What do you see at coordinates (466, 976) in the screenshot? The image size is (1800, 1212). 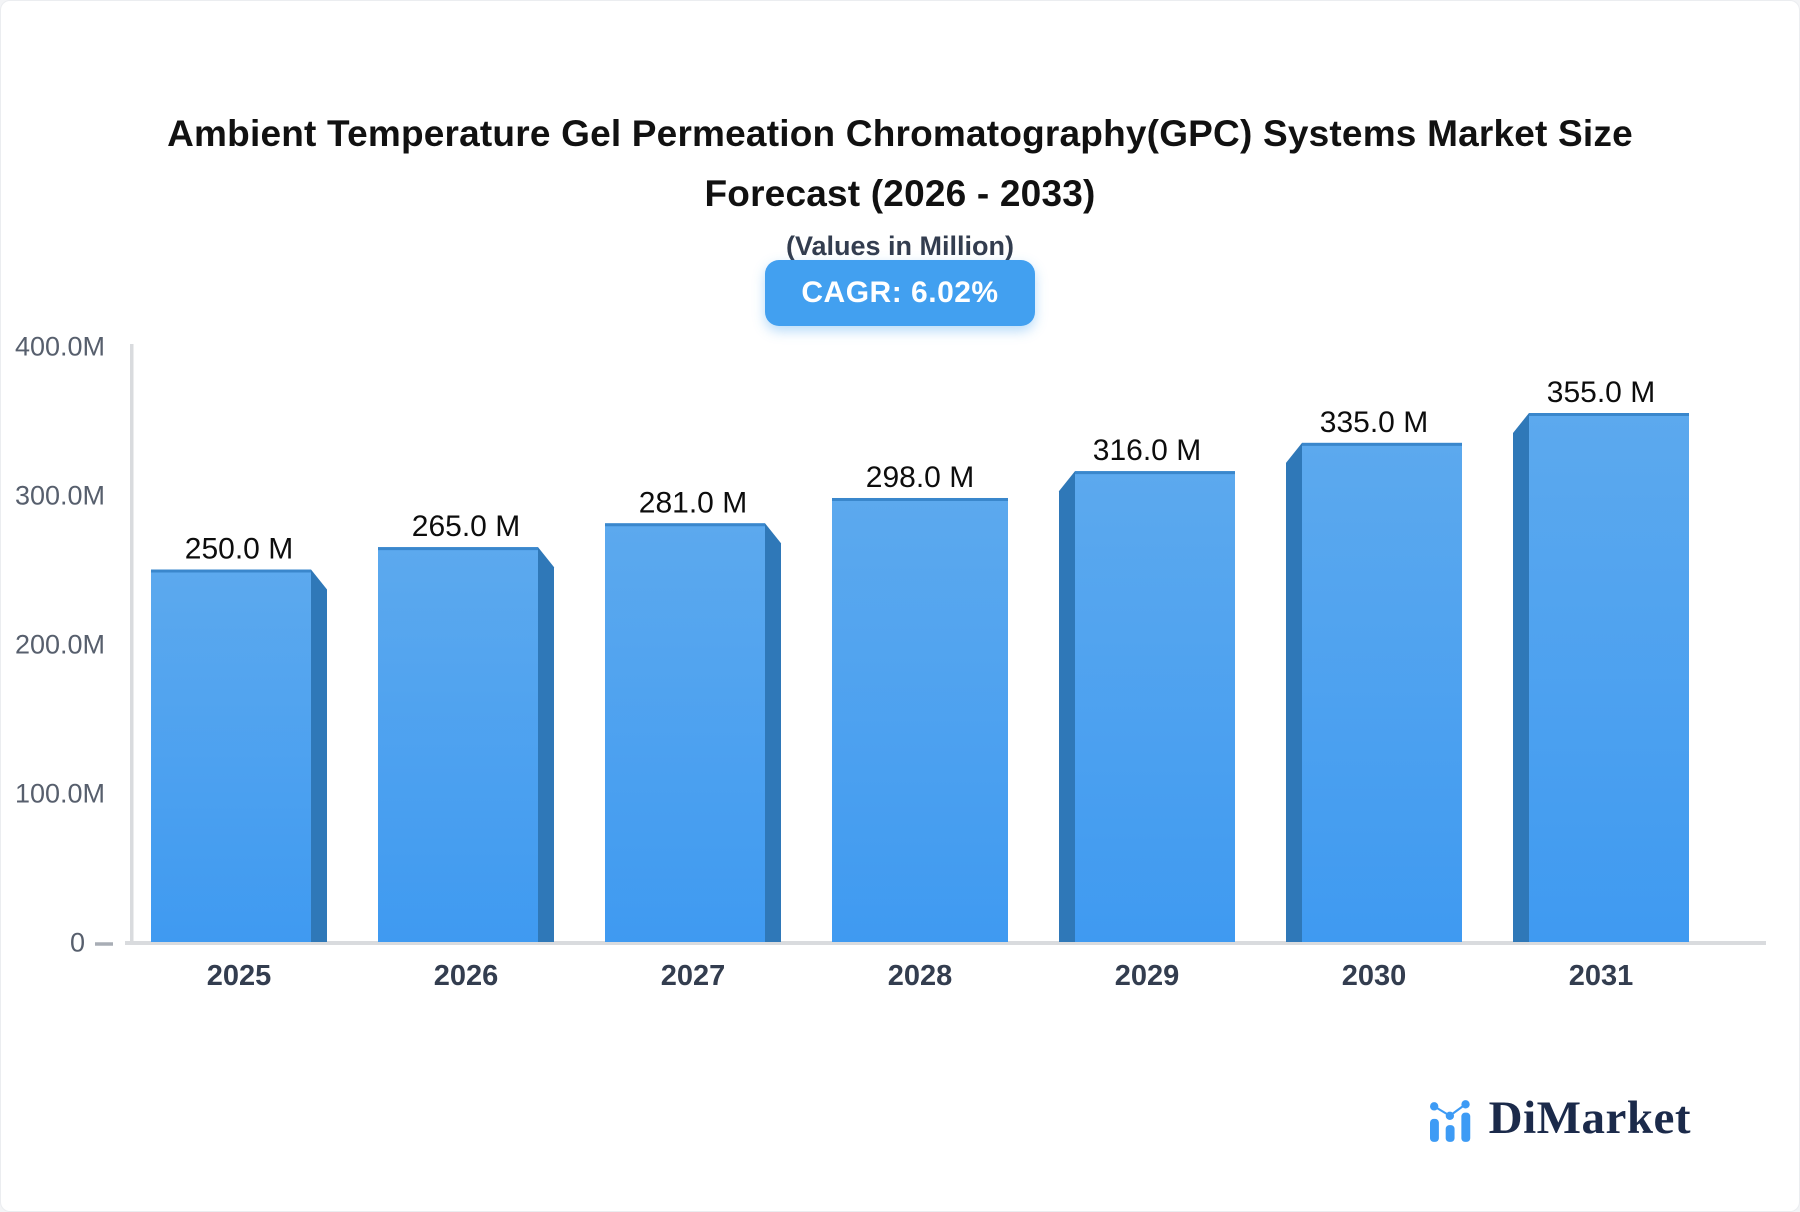 I see `x-axis-label-2026: 2026` at bounding box center [466, 976].